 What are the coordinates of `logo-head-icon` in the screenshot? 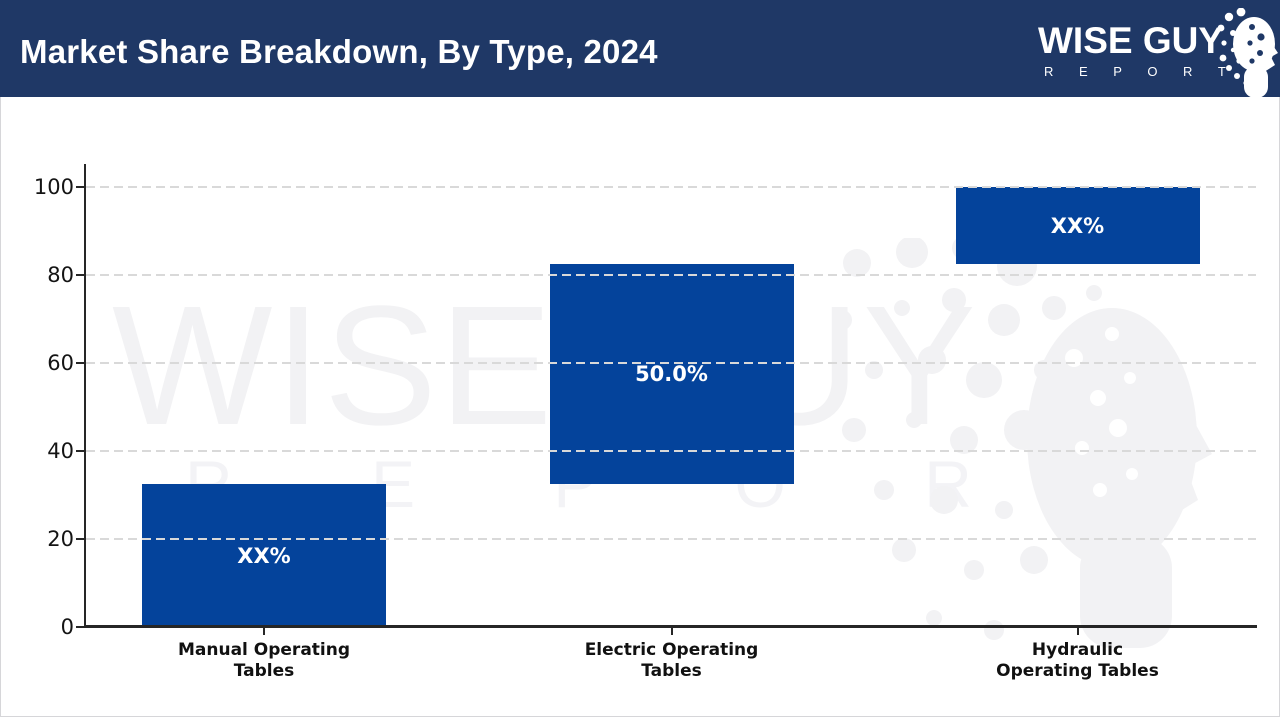 It's located at (1247, 53).